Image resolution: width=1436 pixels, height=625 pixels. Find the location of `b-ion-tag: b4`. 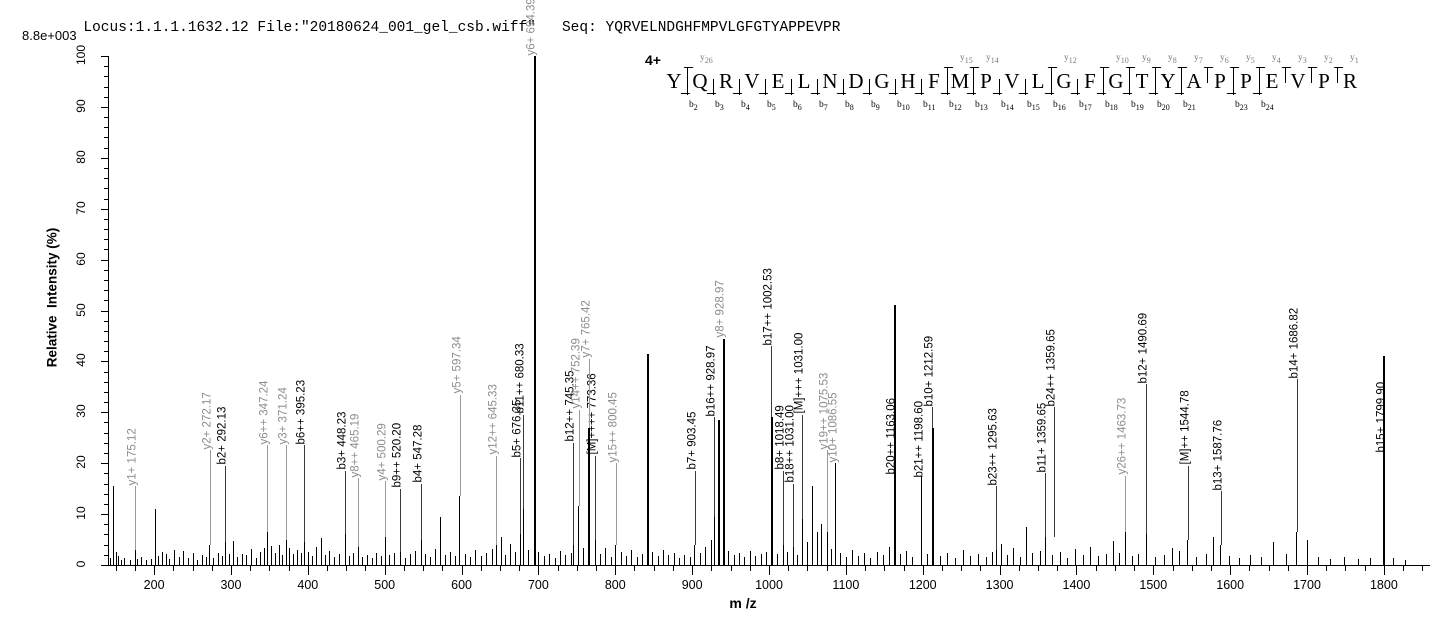

b-ion-tag: b4 is located at coordinates (745, 106).